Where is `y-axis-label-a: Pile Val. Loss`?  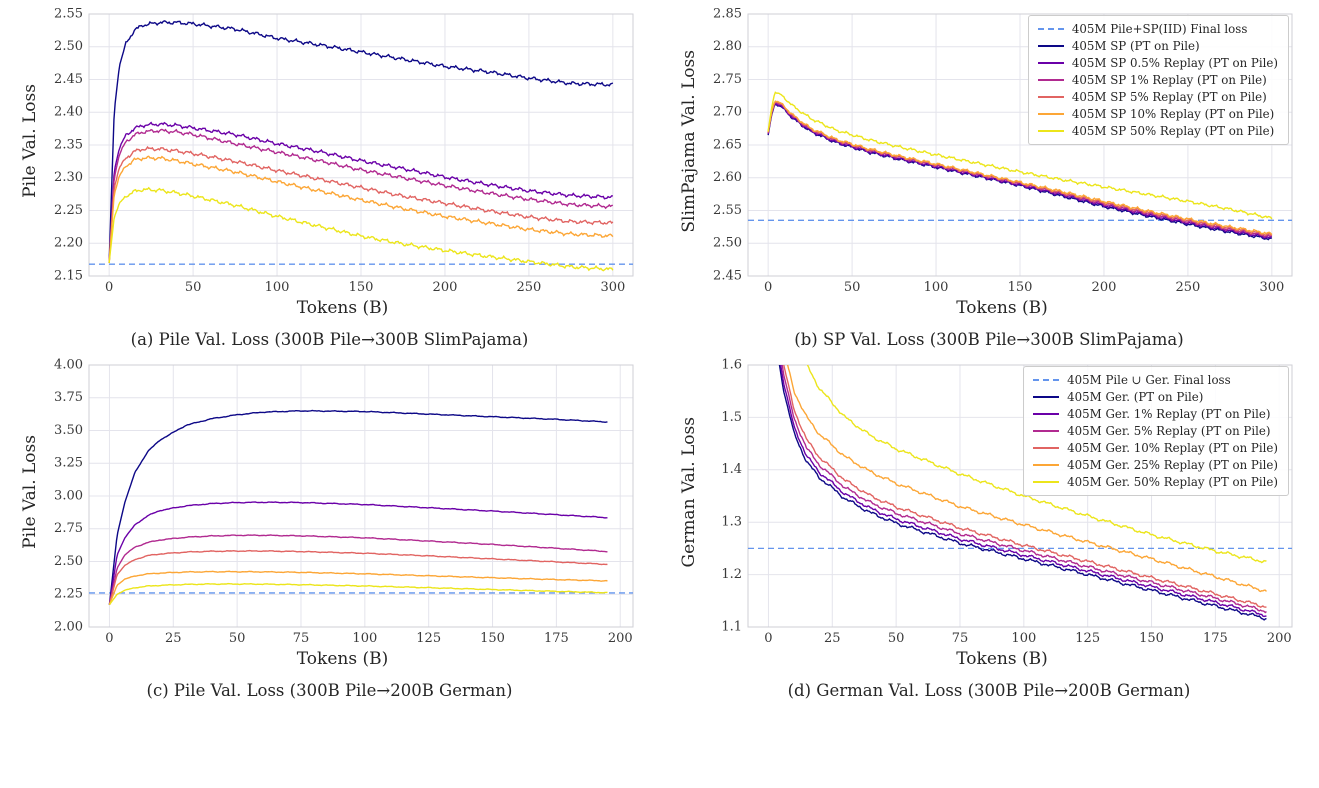
y-axis-label-a: Pile Val. Loss is located at coordinates (30, 152).